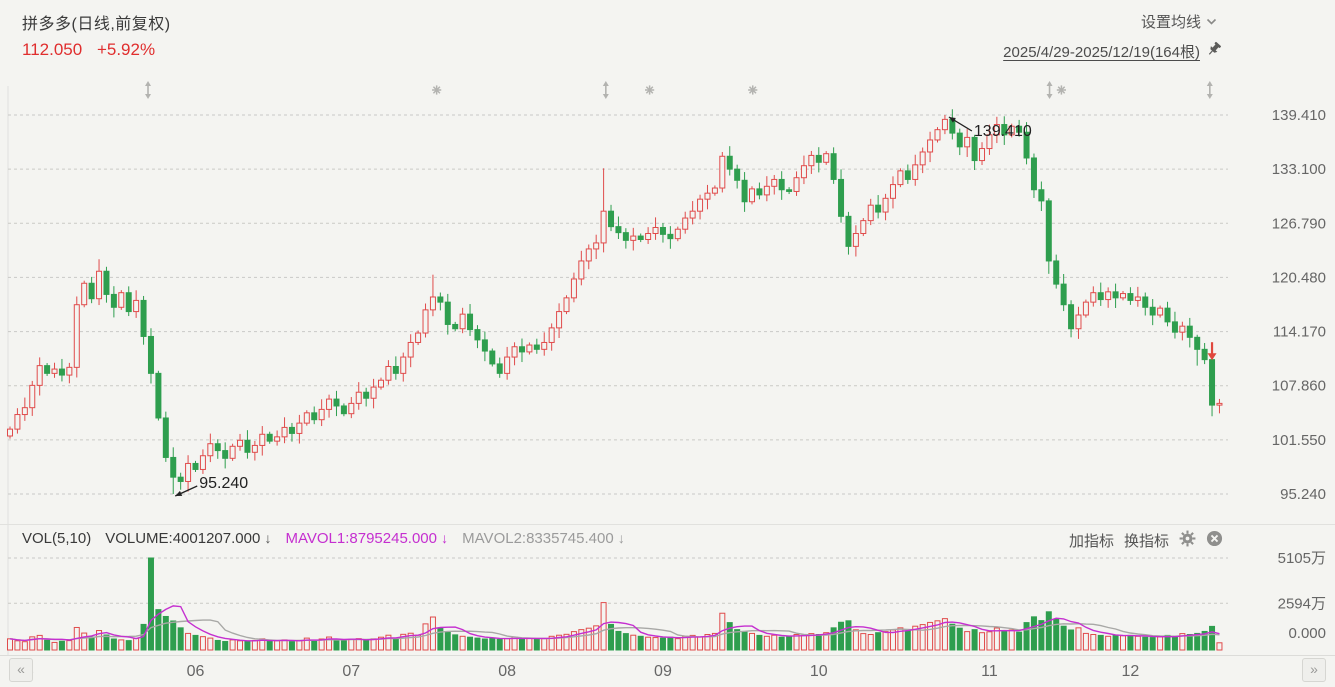 This screenshot has height=687, width=1335. What do you see at coordinates (1214, 51) in the screenshot?
I see `pin-icon` at bounding box center [1214, 51].